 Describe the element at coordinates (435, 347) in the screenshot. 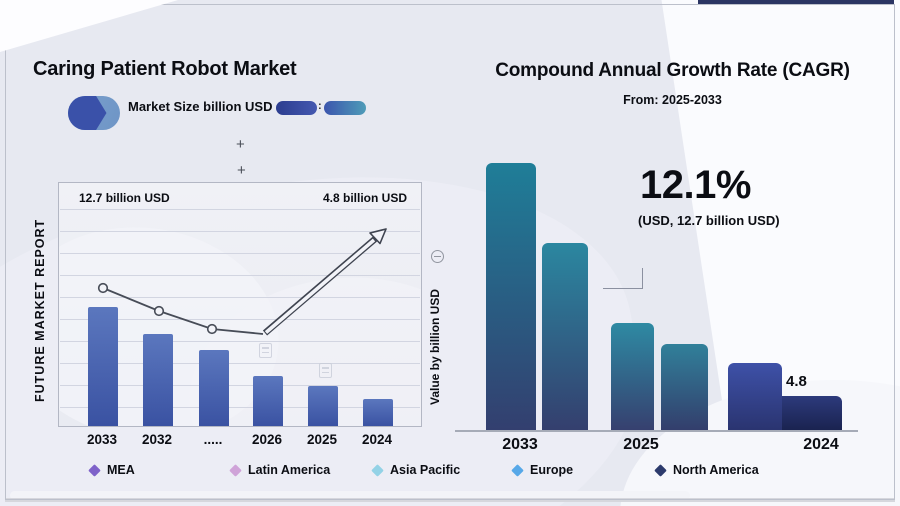

I see `y-axis-label: Value by billion USD` at that location.